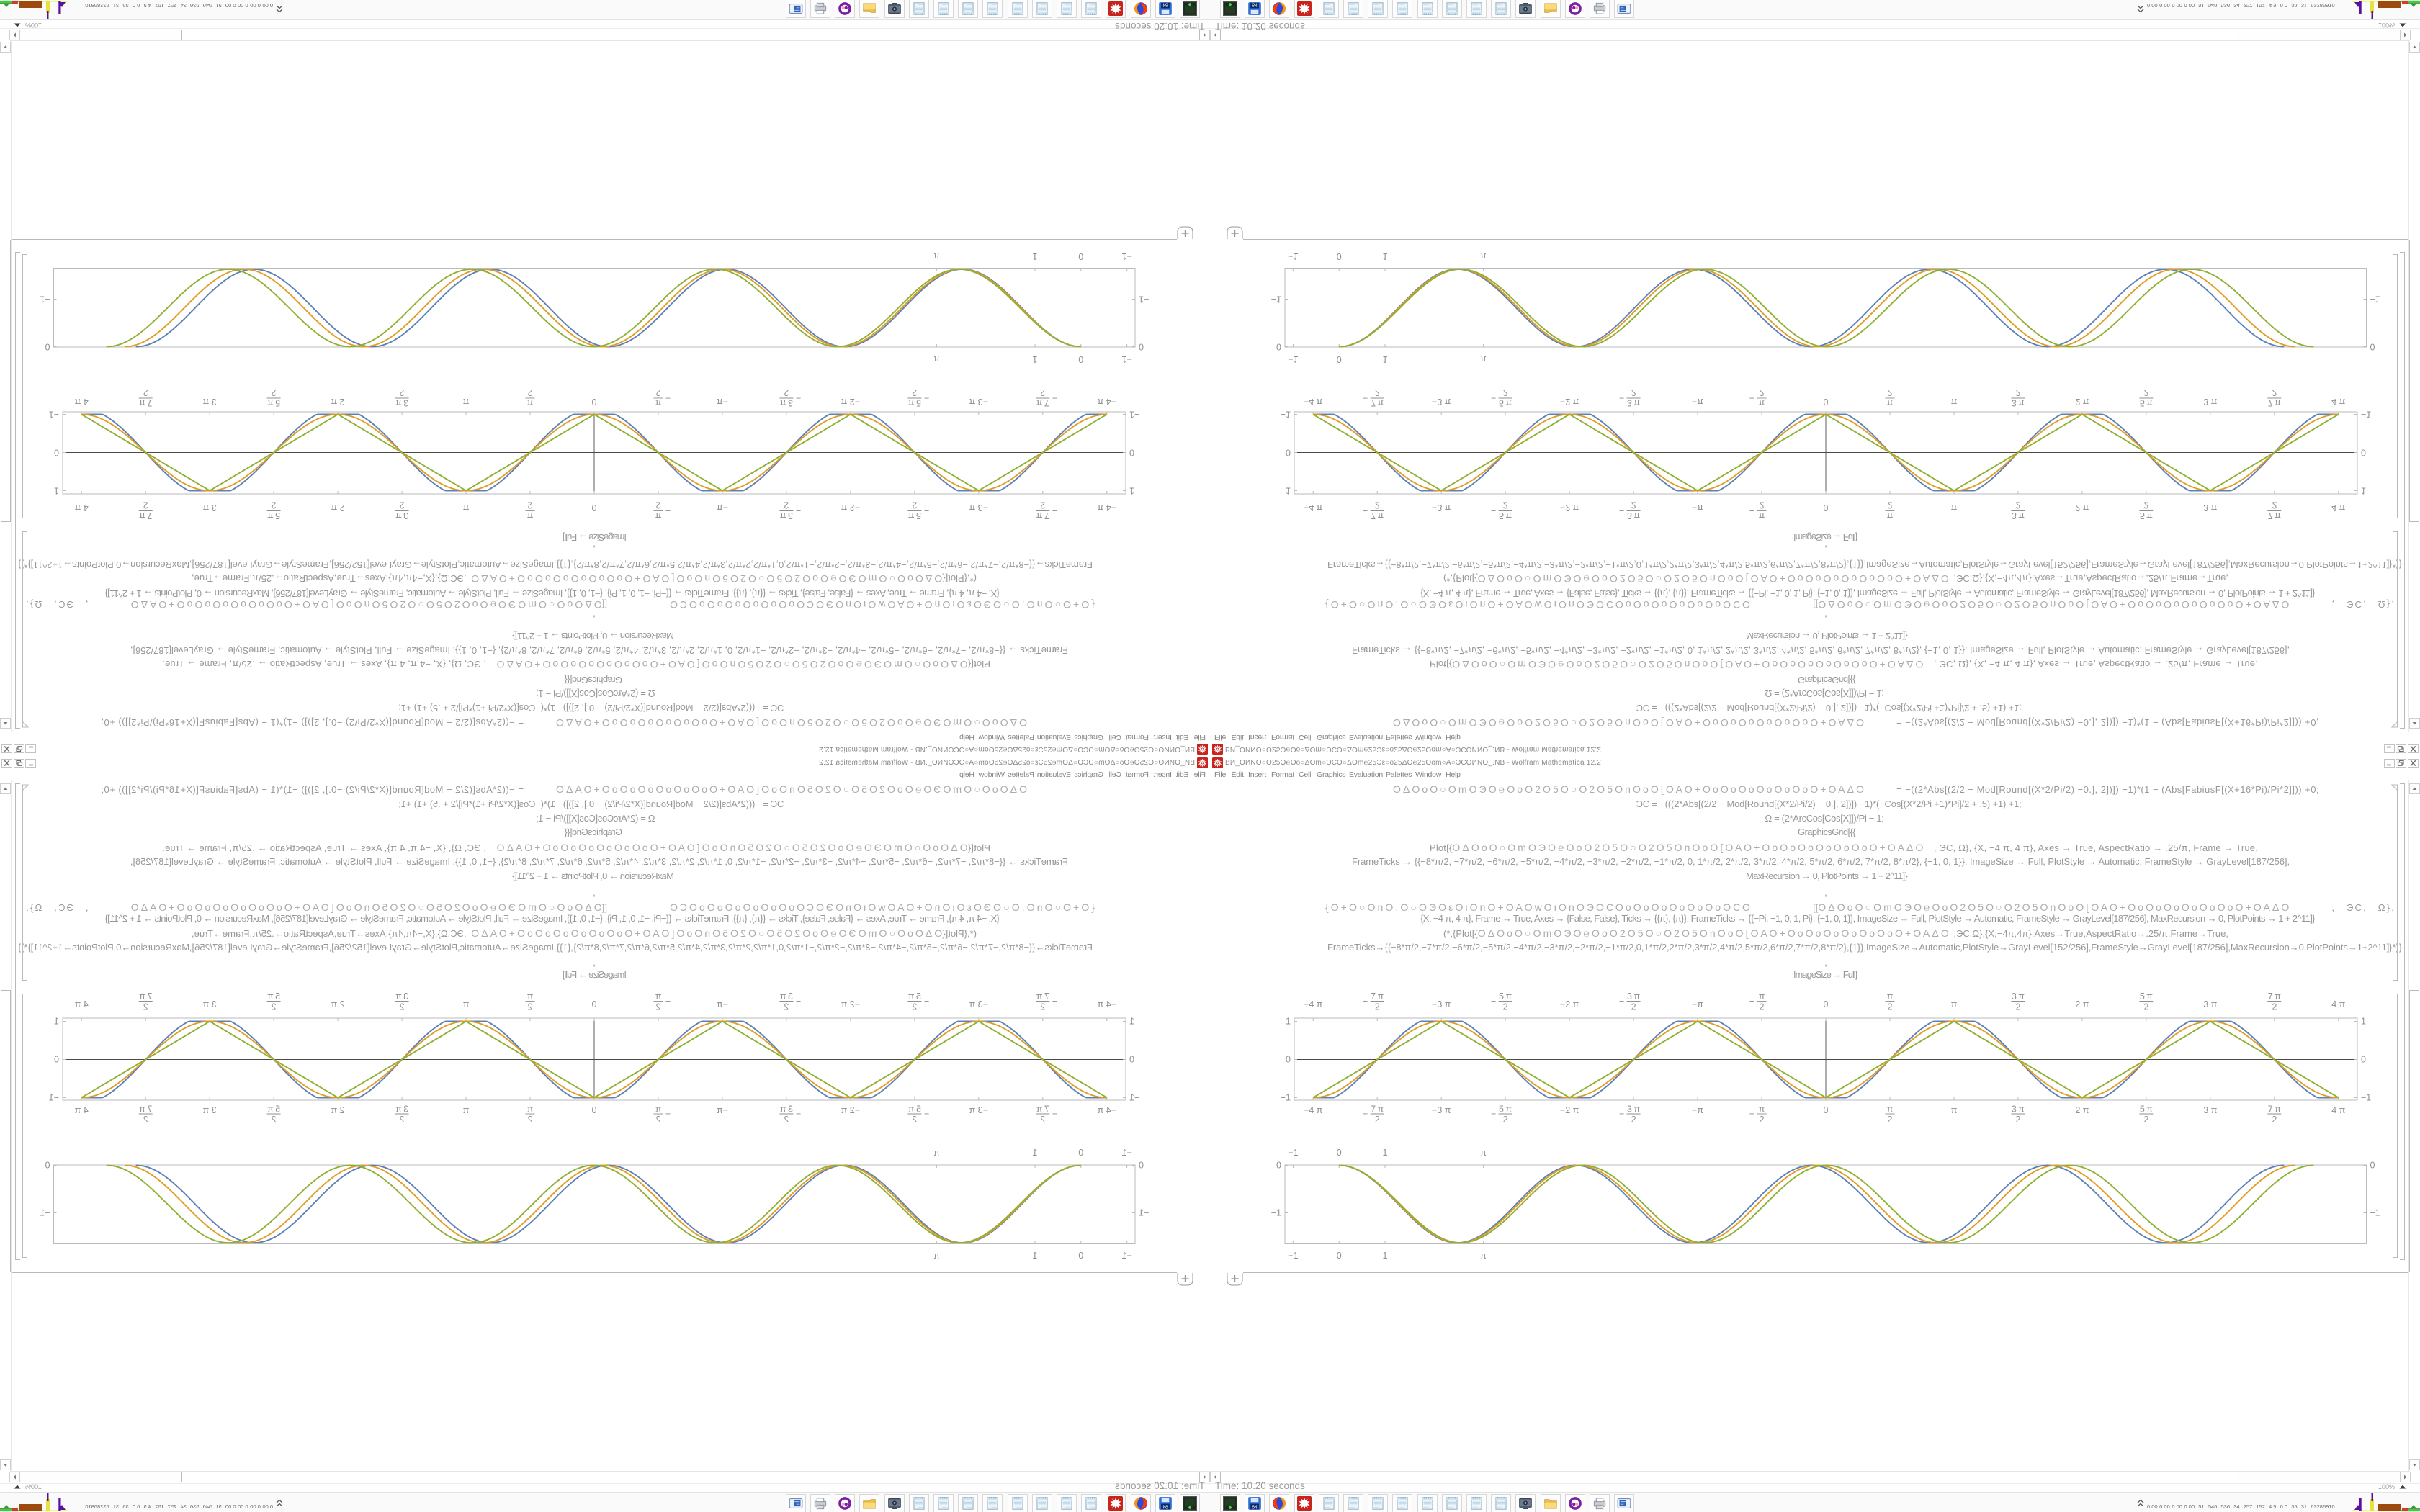 This screenshot has width=2420, height=1512. Describe the element at coordinates (1255, 1508) in the screenshot. I see `svg-text: 64` at that location.